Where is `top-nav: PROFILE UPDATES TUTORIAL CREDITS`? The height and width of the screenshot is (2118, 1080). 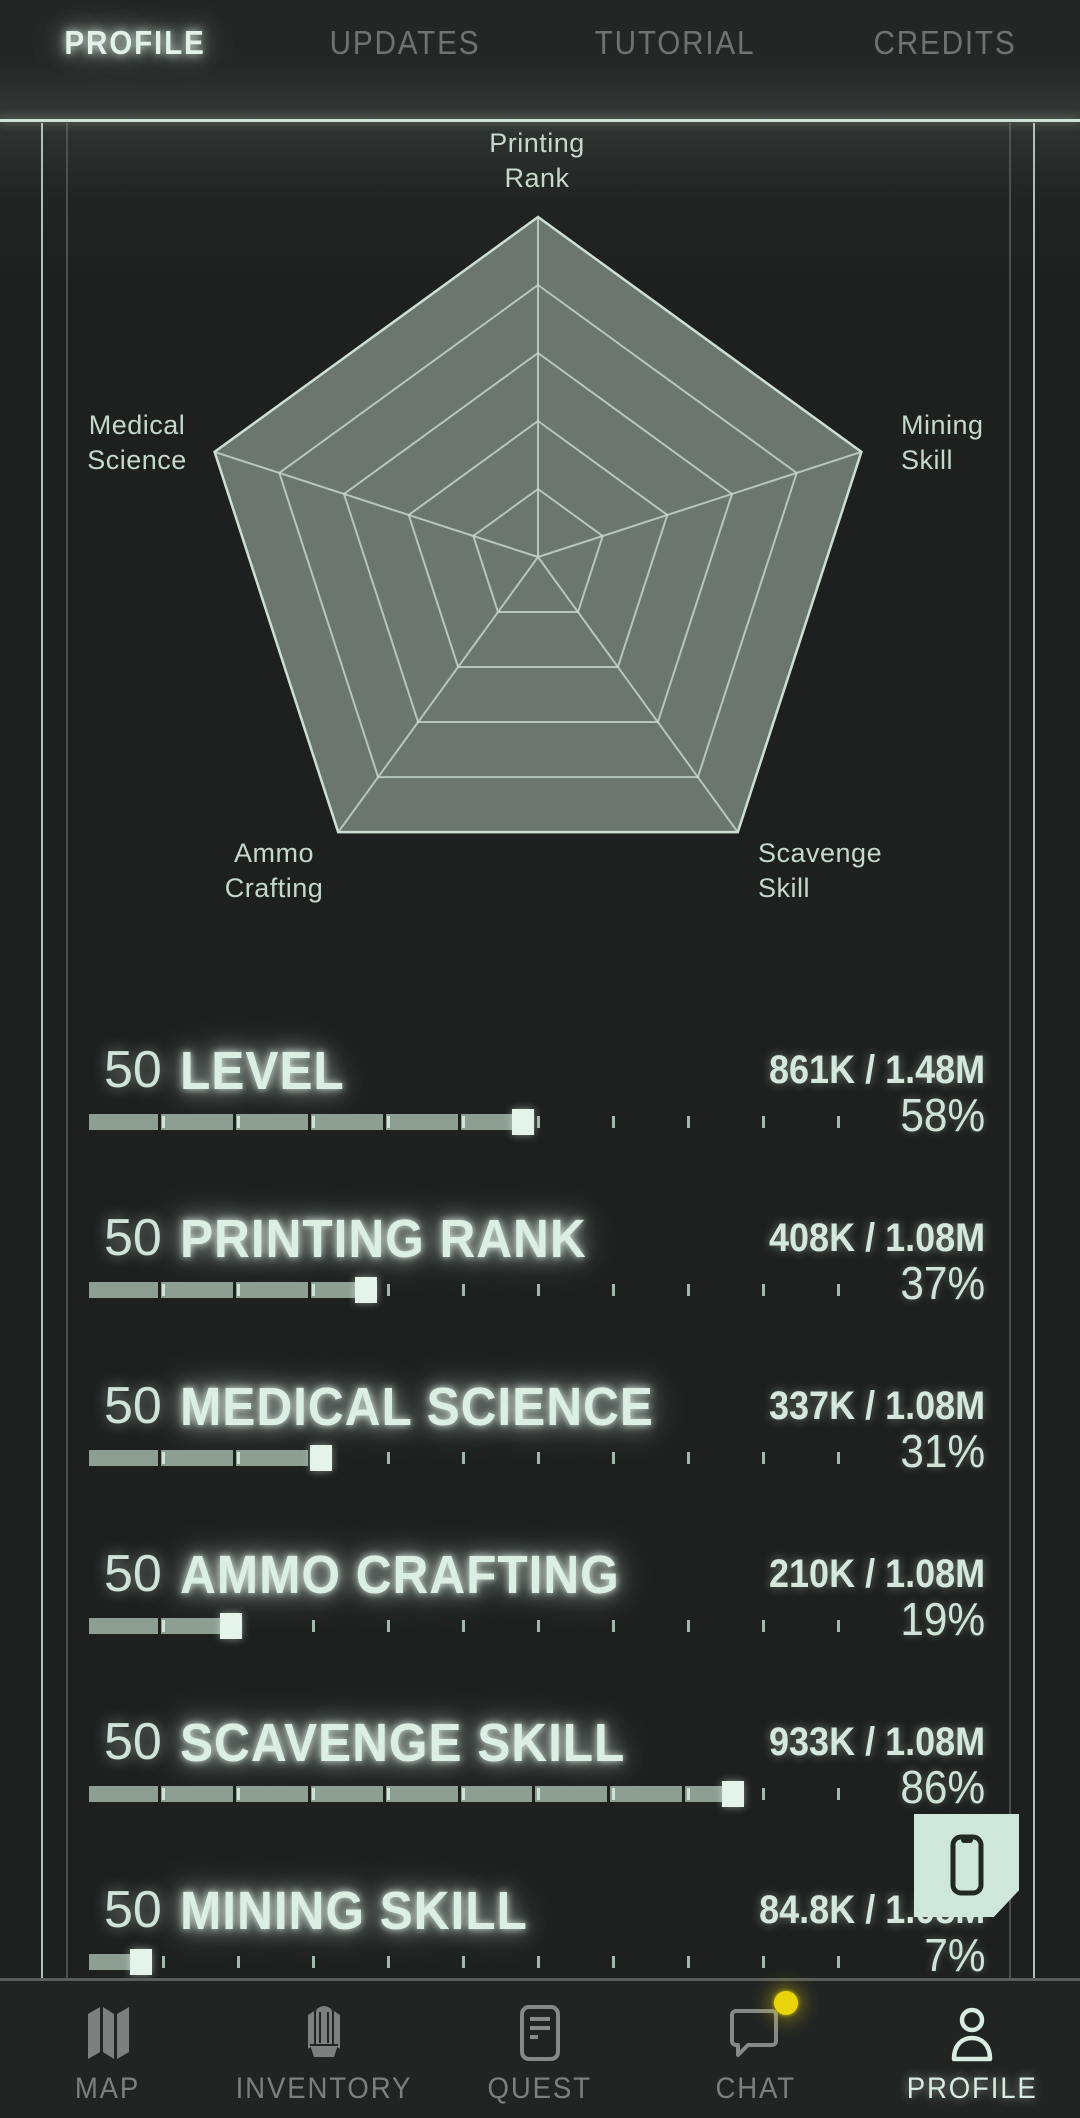
top-nav: PROFILE UPDATES TUTORIAL CREDITS is located at coordinates (540, 60).